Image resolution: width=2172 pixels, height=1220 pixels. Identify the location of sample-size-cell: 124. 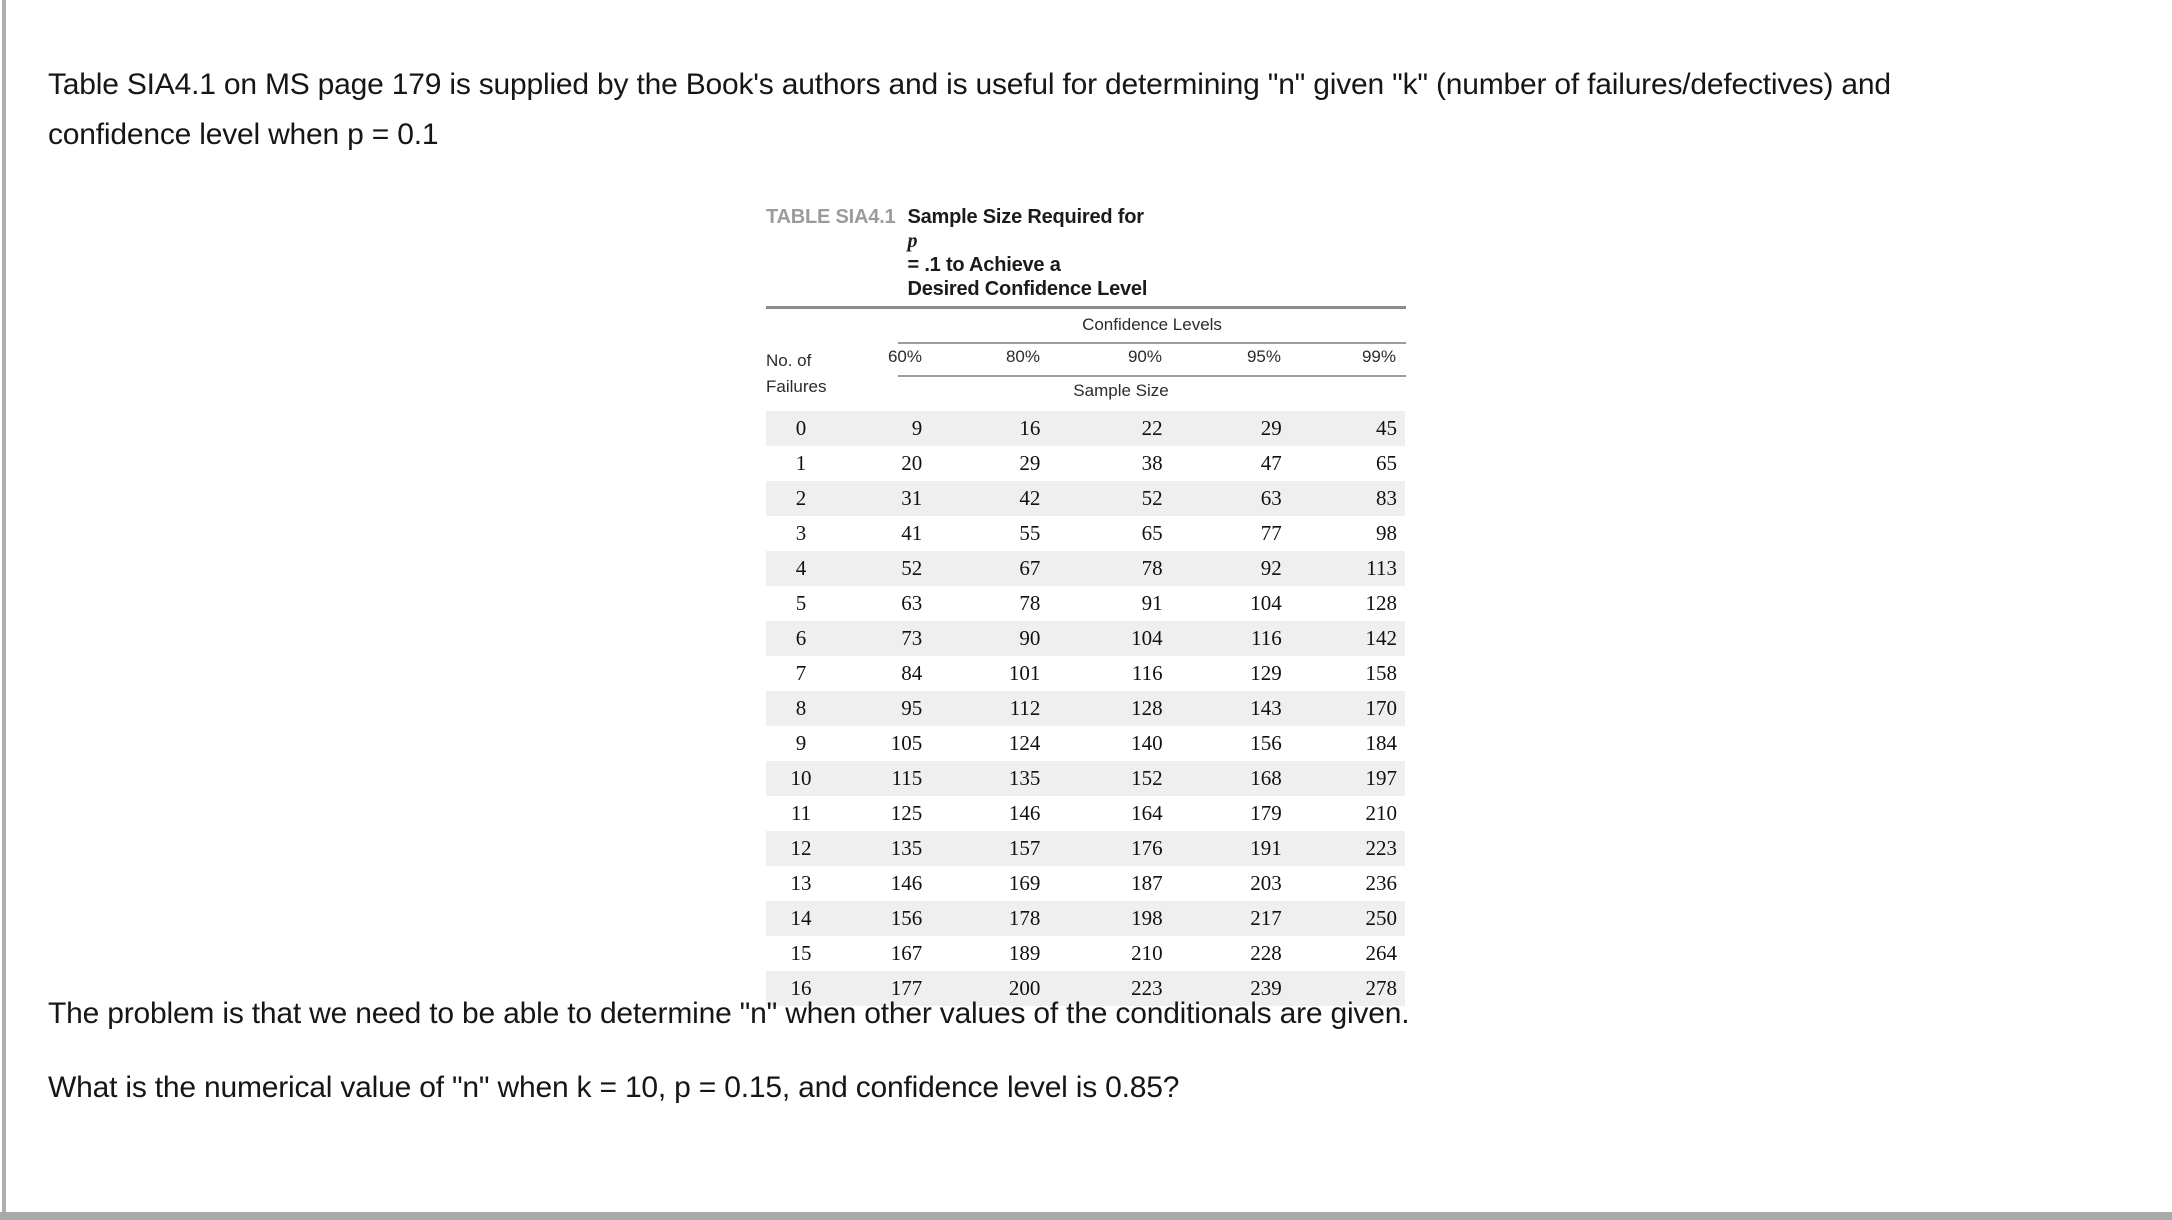
(1024, 743).